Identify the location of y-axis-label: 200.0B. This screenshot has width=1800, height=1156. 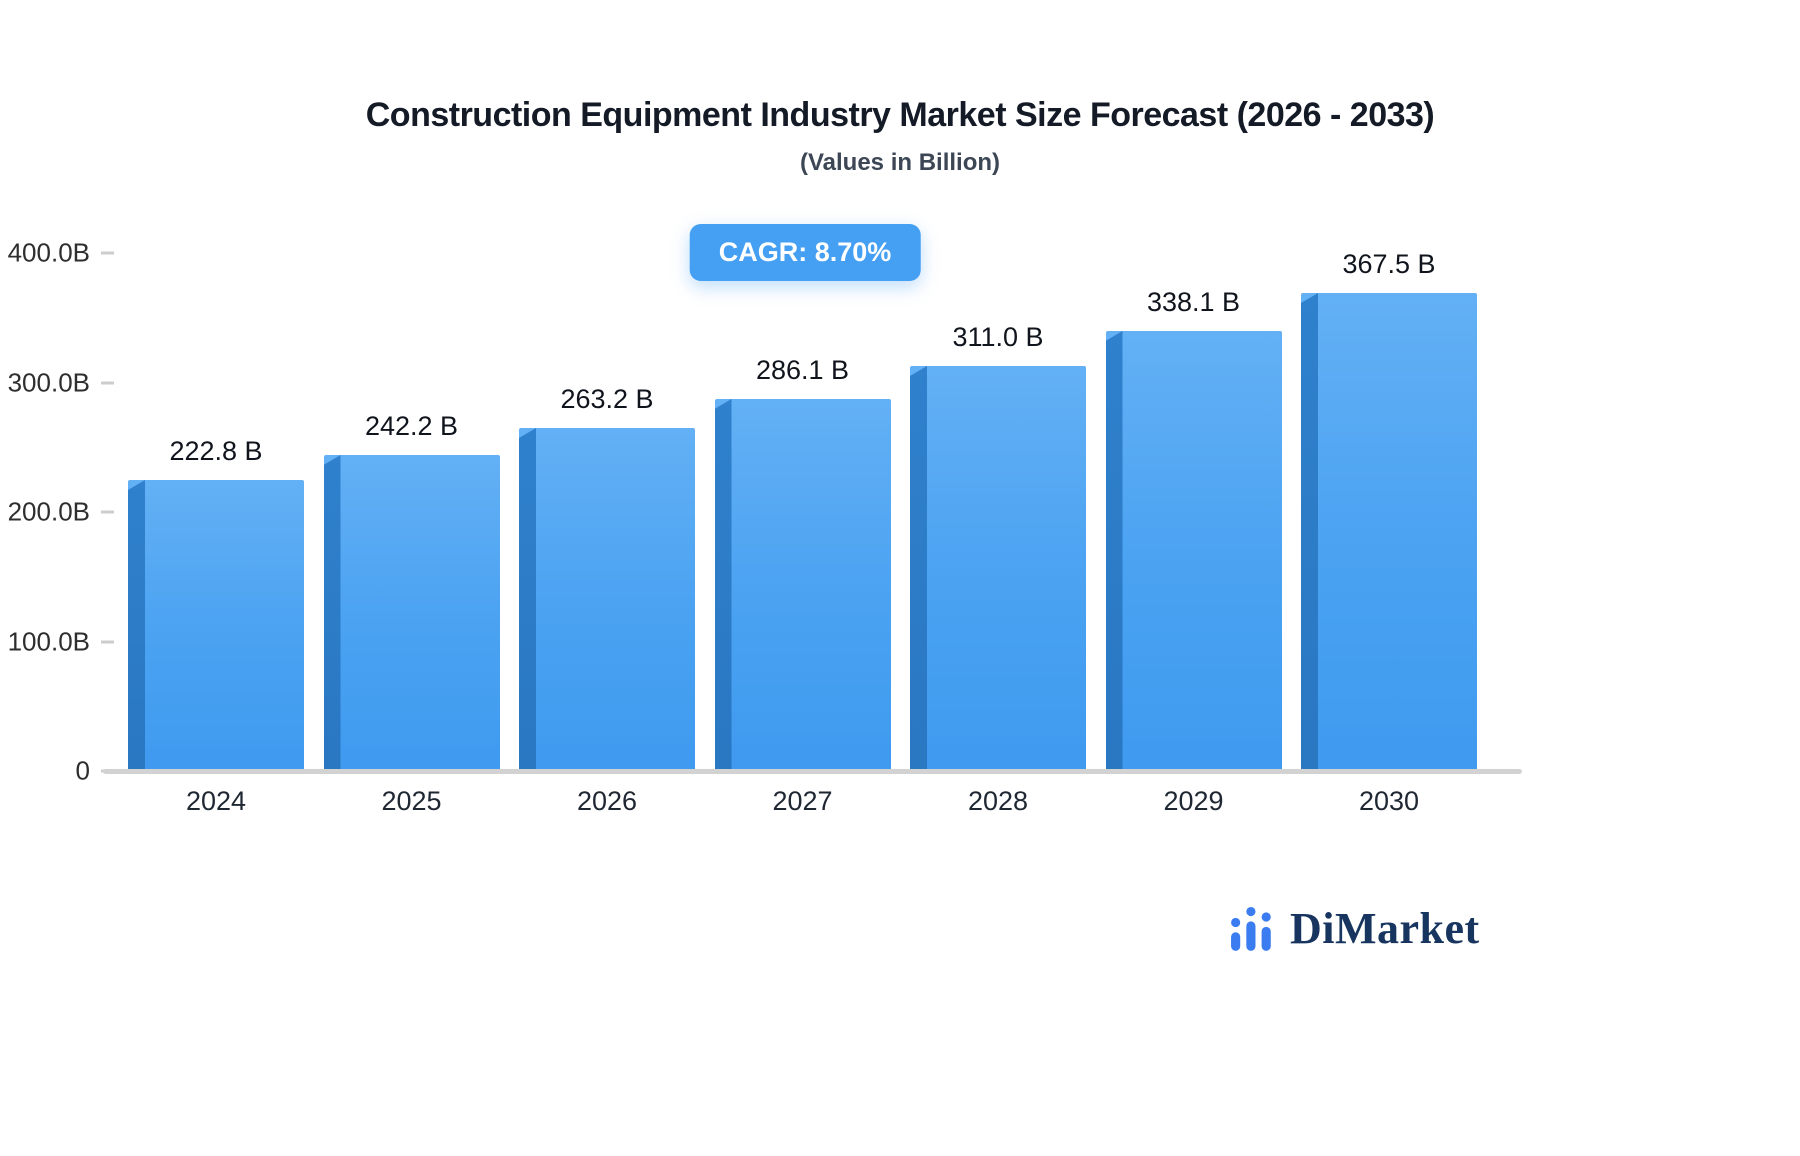
(48, 511).